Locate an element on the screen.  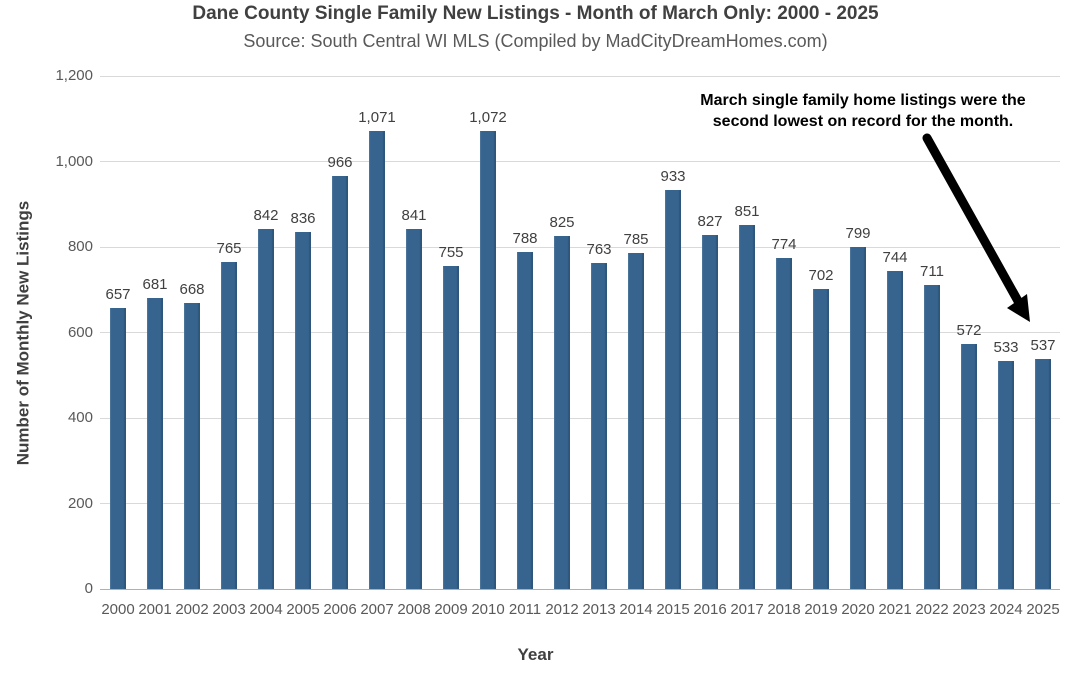
bar-2019 is located at coordinates (821, 439).